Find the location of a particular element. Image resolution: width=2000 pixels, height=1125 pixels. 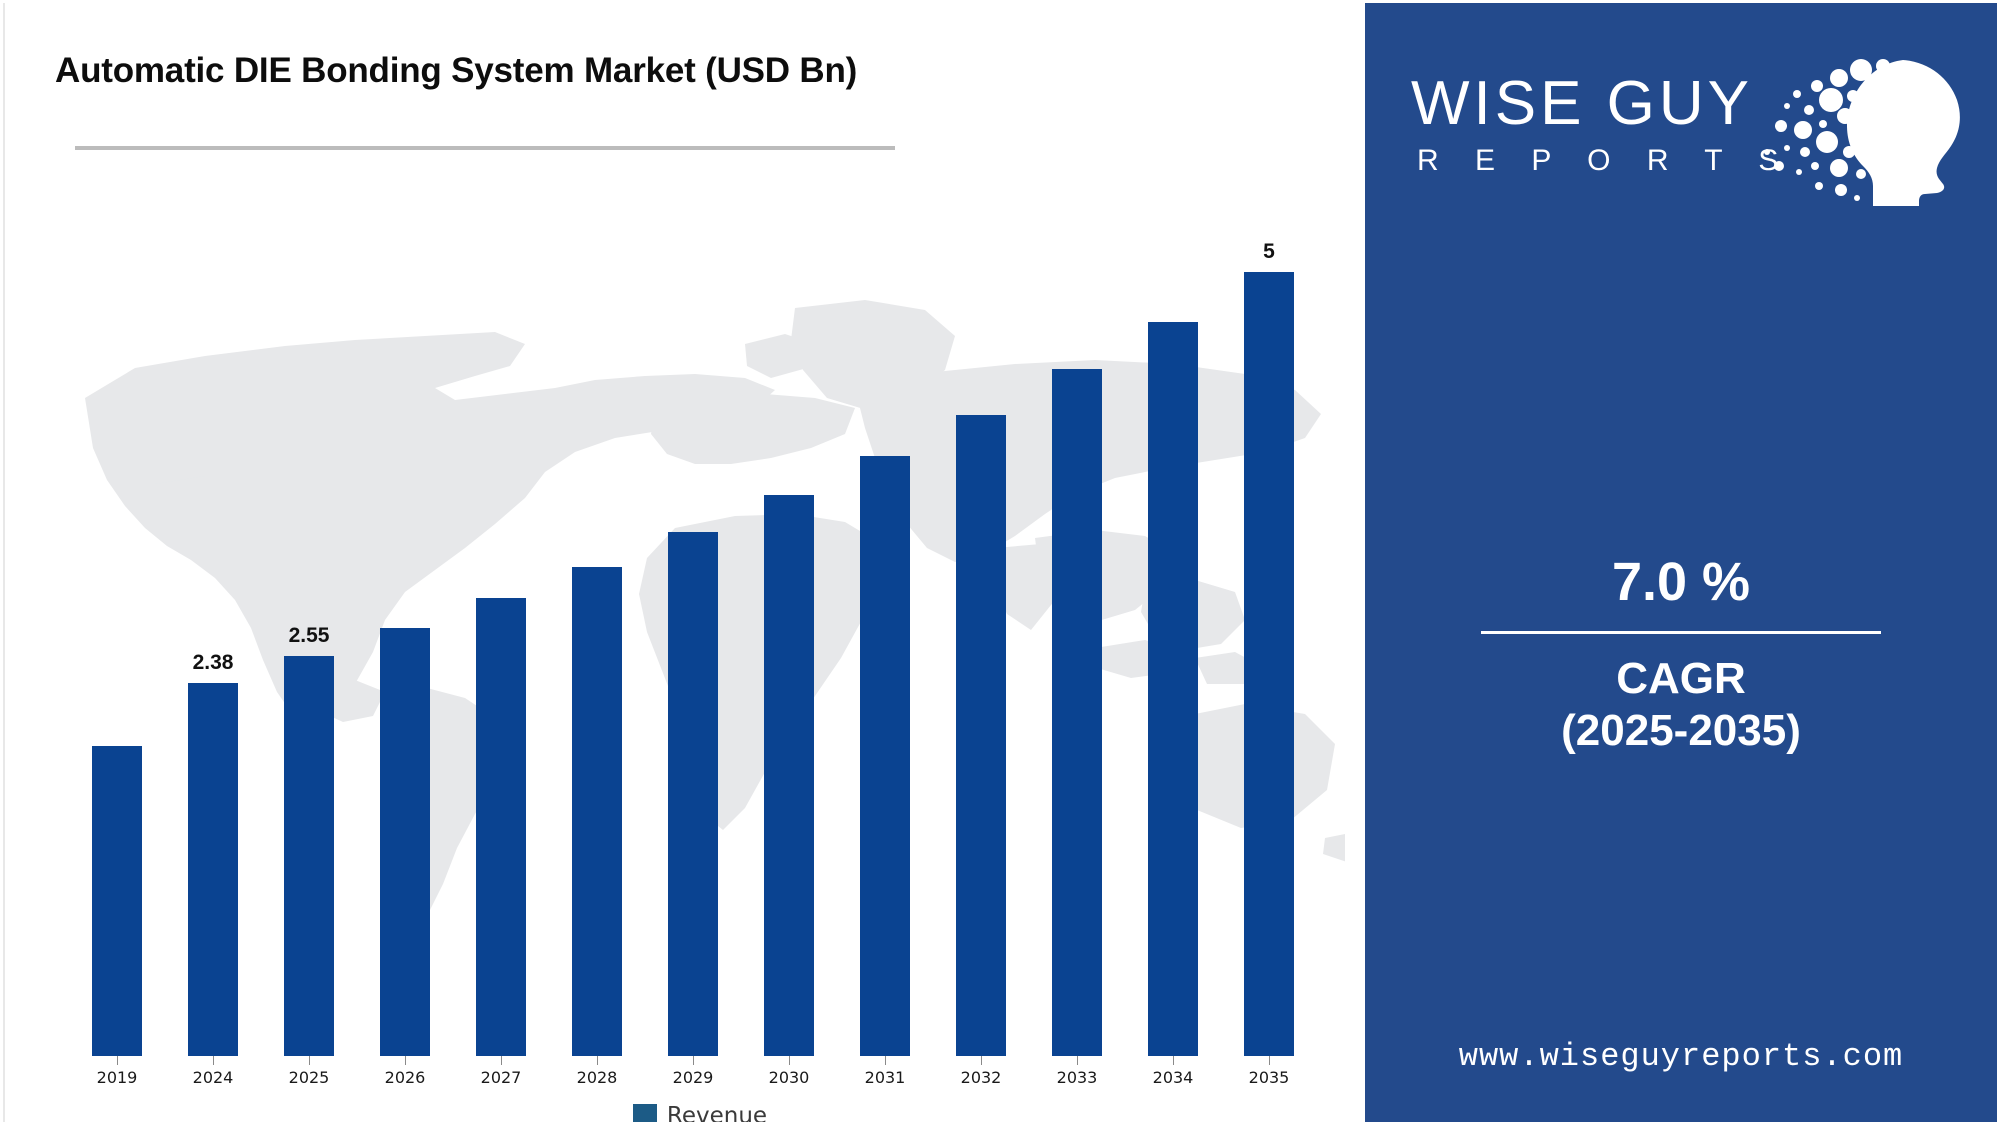

bar-2030 is located at coordinates (789, 775).